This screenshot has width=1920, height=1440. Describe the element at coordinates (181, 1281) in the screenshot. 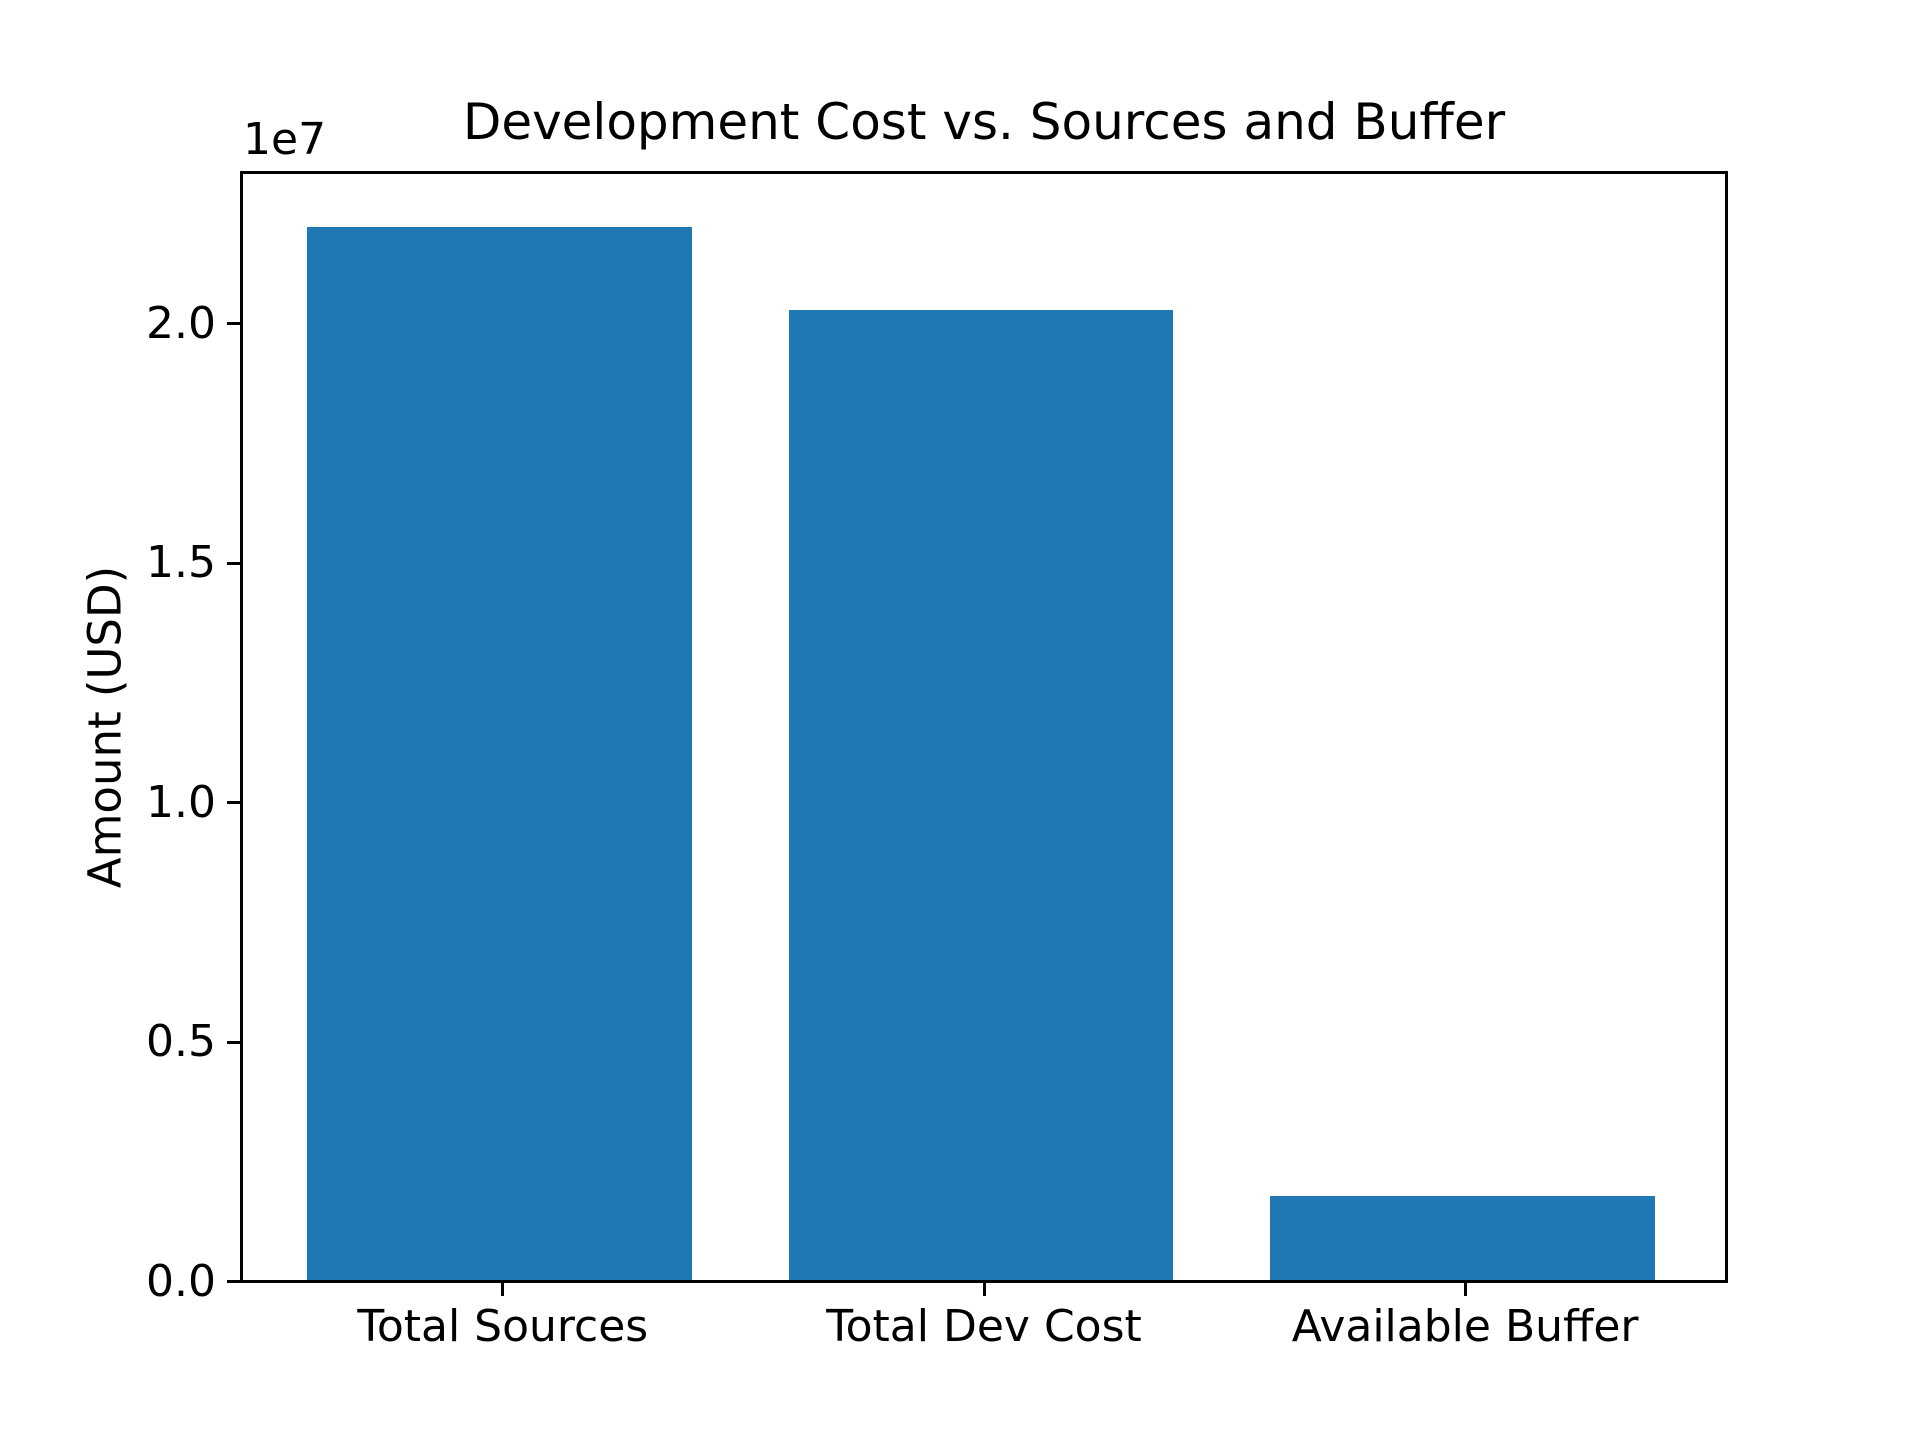

I see `y-tick-label: 0.0` at that location.